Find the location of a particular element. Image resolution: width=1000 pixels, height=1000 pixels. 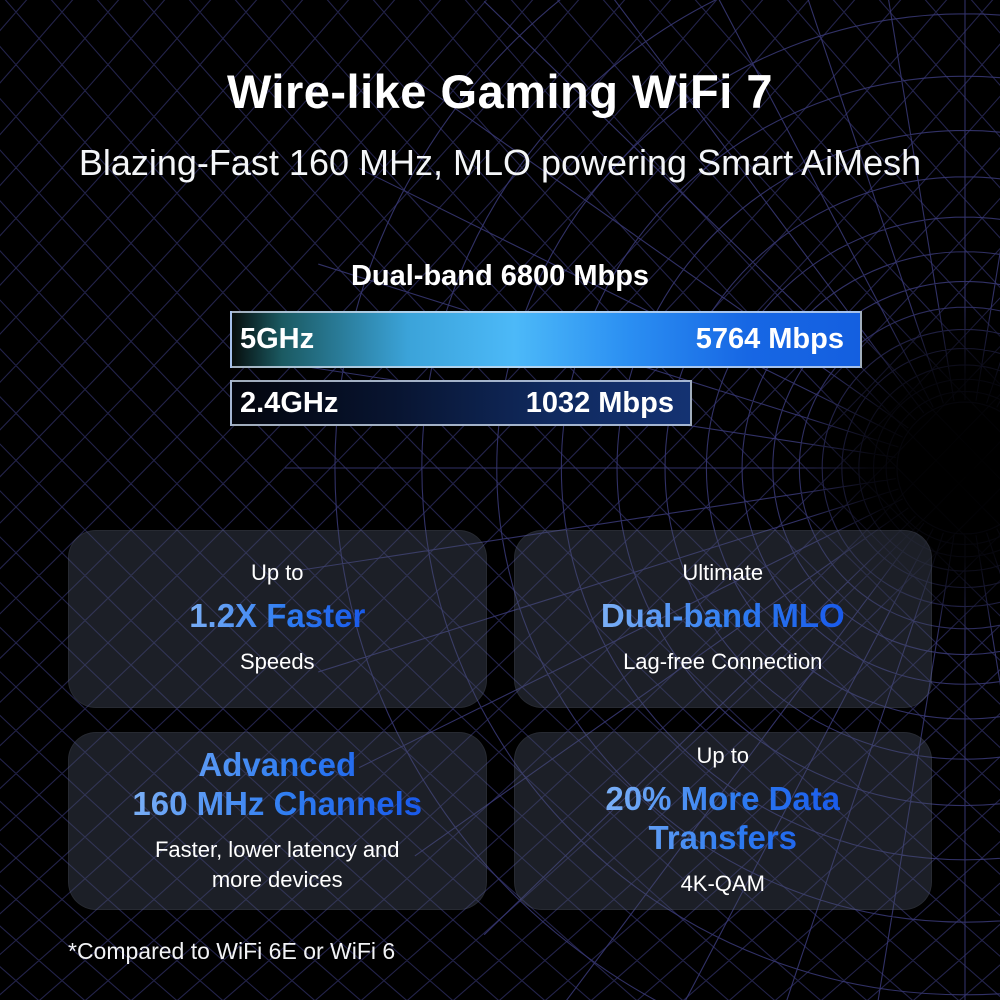

bar-value-5ghz: 5764 Mbps is located at coordinates (769, 339).